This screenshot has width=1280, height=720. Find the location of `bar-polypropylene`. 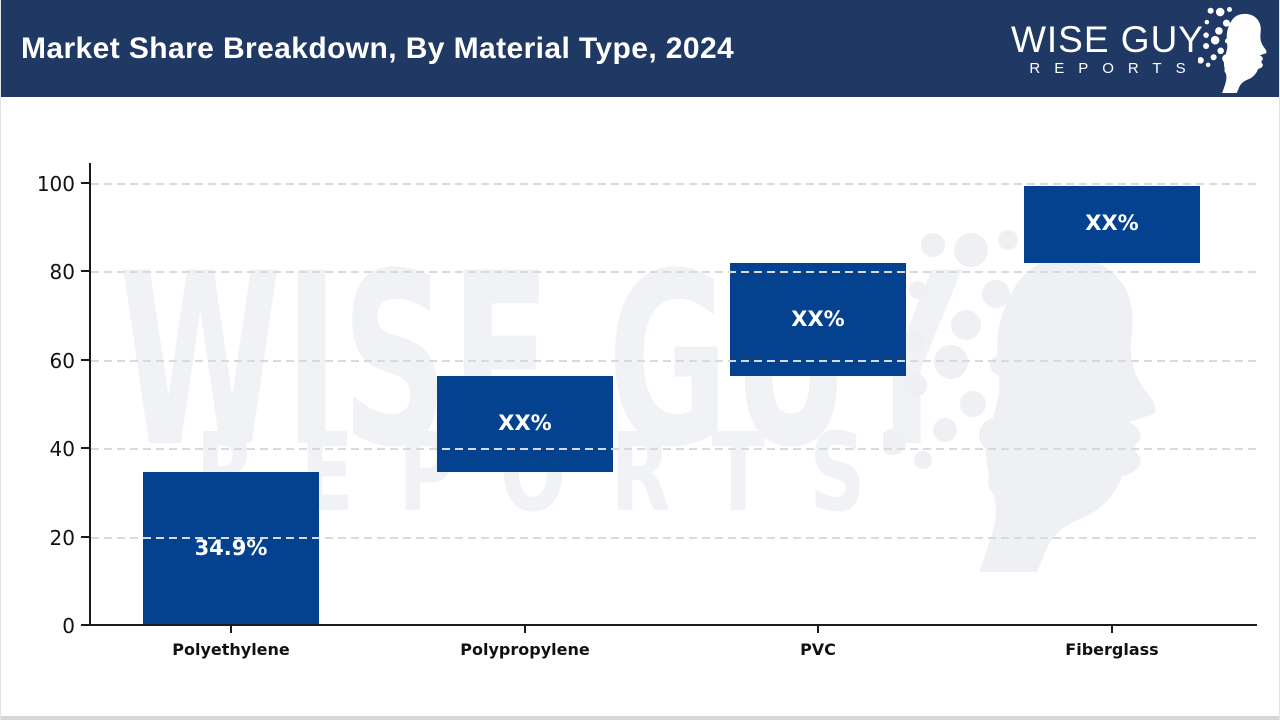

bar-polypropylene is located at coordinates (525, 424).